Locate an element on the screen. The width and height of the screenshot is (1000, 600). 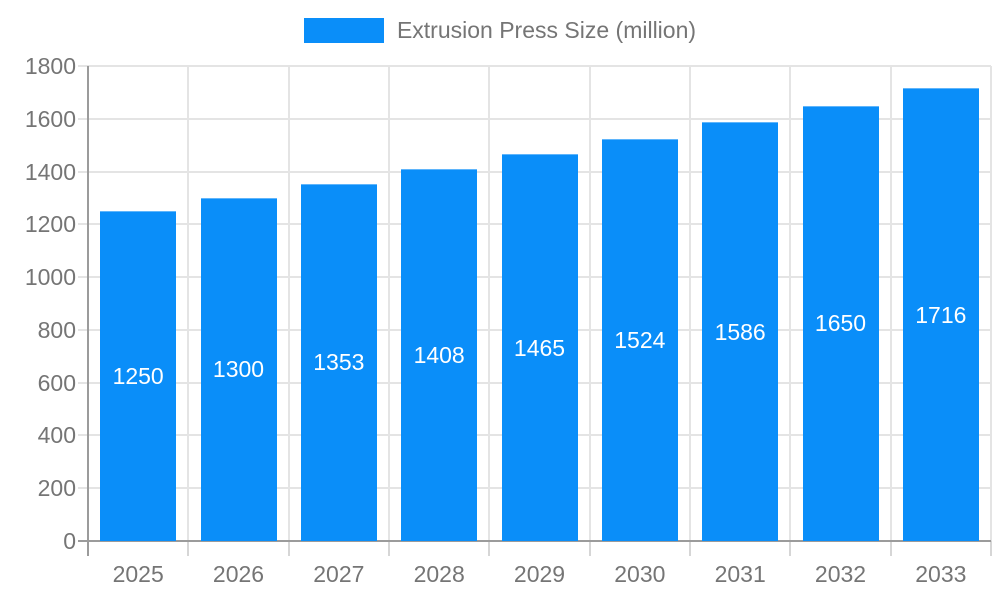
x-tick-label: 2028 is located at coordinates (439, 574).